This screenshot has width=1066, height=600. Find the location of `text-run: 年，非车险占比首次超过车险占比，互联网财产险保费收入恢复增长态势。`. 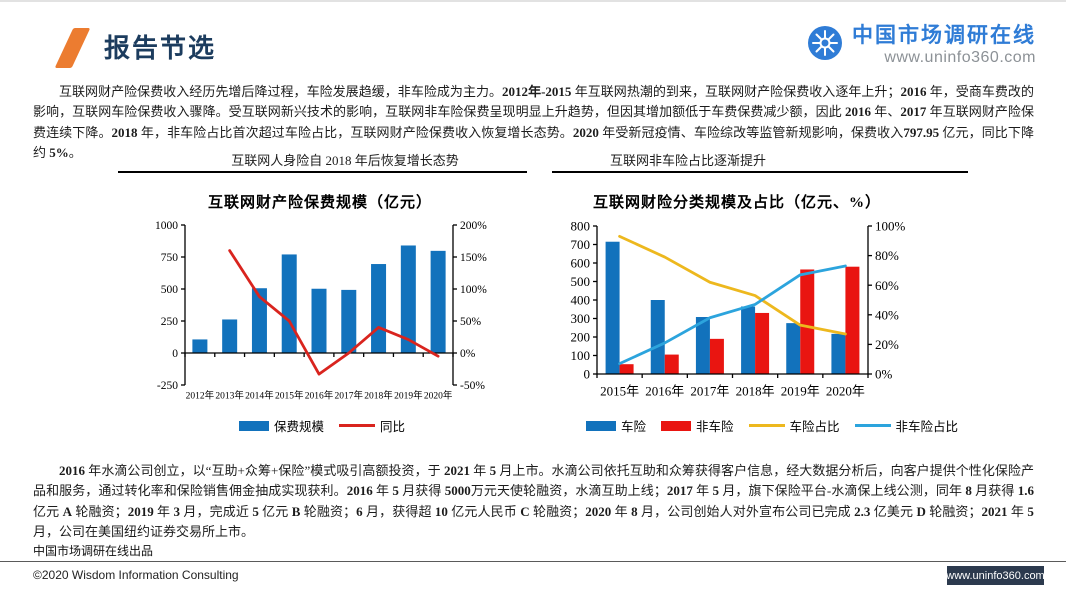

text-run: 年，非车险占比首次超过车险占比，互联网财产险保费收入恢复增长态势。 is located at coordinates (355, 132).